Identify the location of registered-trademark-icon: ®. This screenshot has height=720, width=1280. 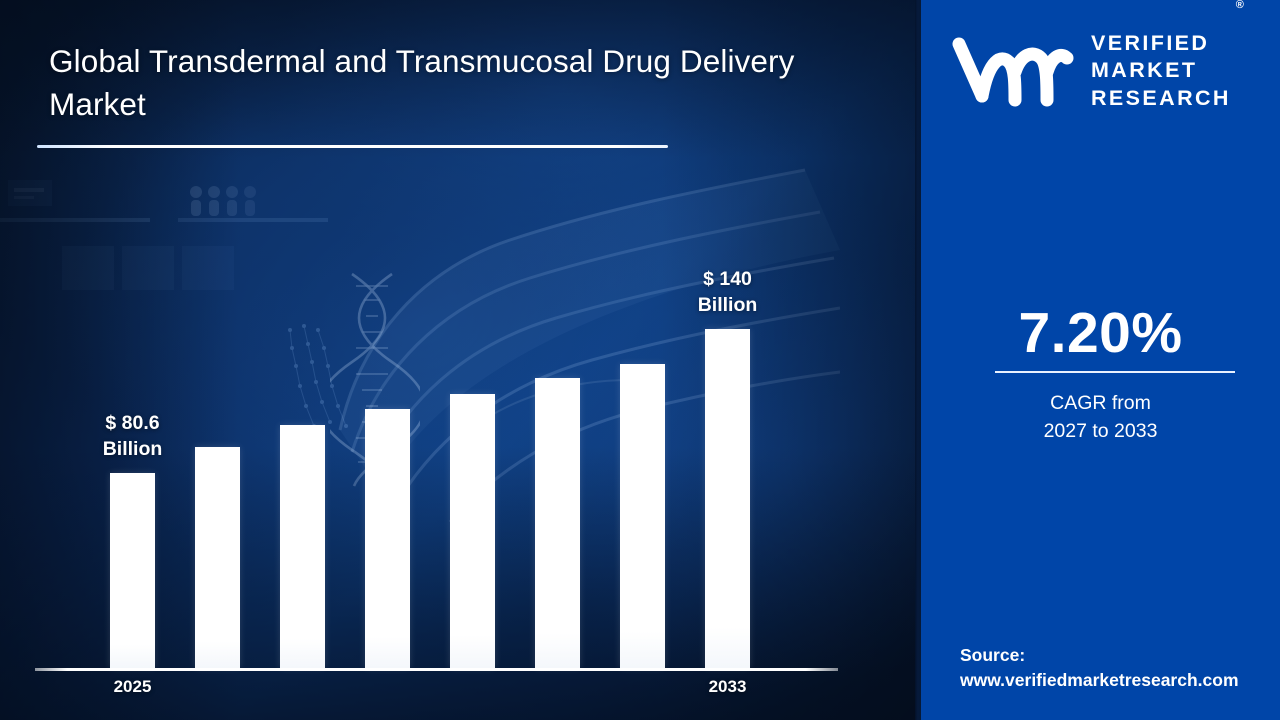
(1239, 6).